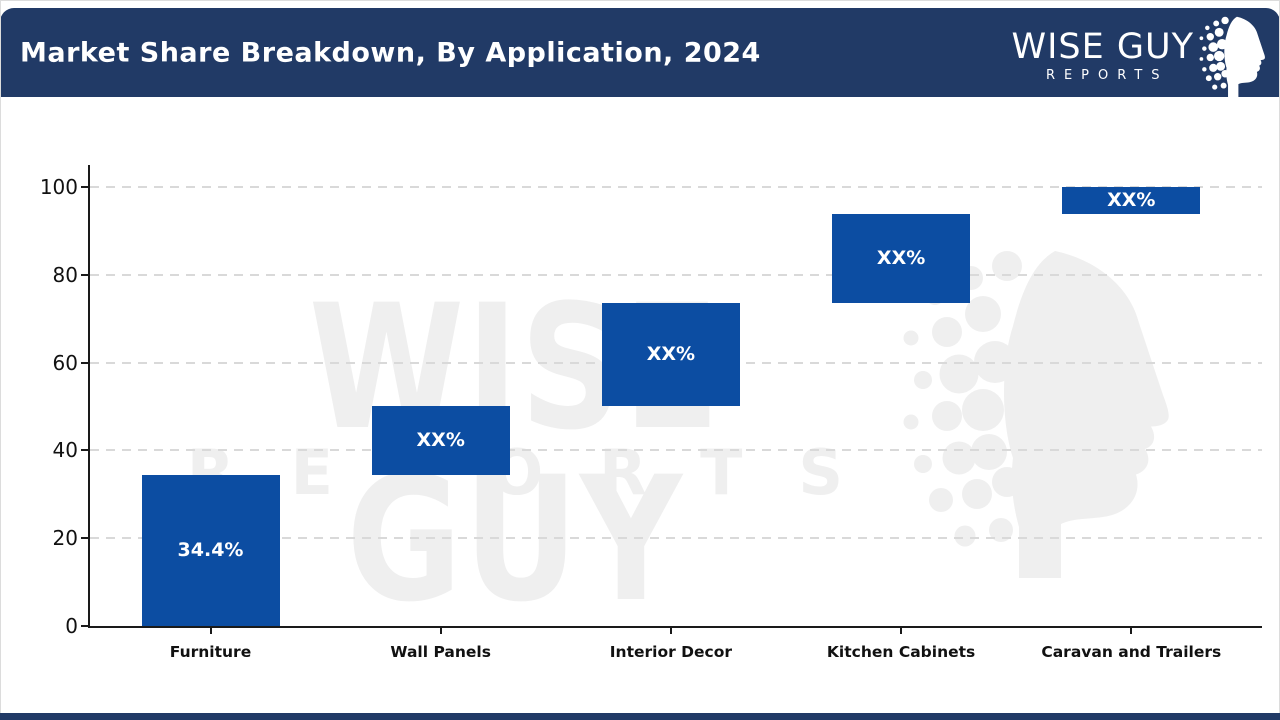 This screenshot has height=720, width=1280. Describe the element at coordinates (210, 652) in the screenshot. I see `x-tick-label: Furniture` at that location.